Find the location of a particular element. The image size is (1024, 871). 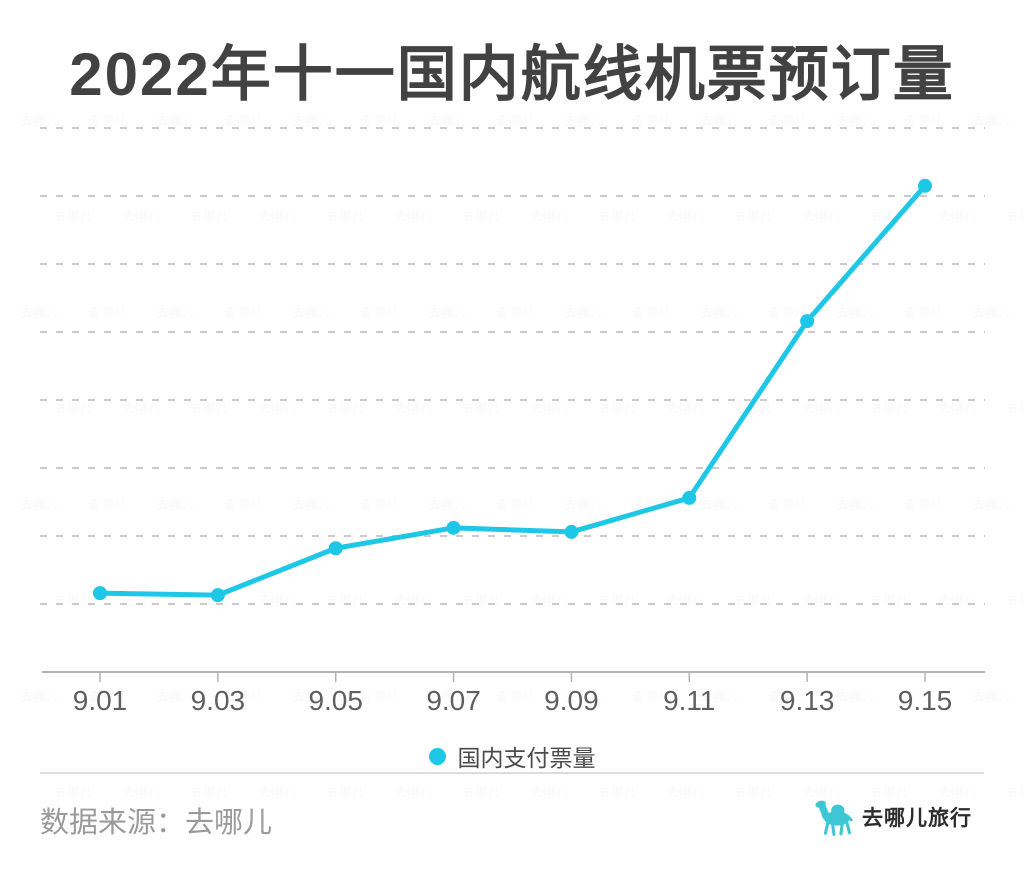

footer-divider is located at coordinates (512, 773).